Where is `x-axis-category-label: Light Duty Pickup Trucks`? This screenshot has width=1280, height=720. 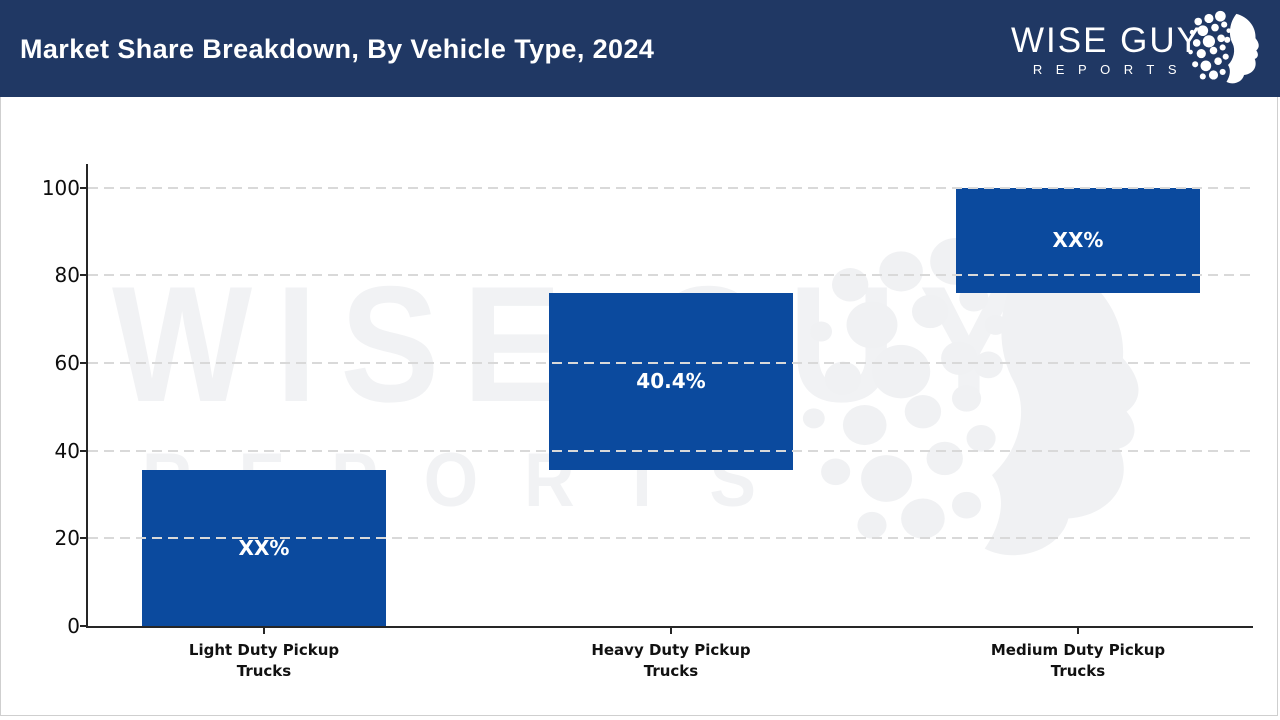
x-axis-category-label: Light Duty Pickup Trucks is located at coordinates (264, 660).